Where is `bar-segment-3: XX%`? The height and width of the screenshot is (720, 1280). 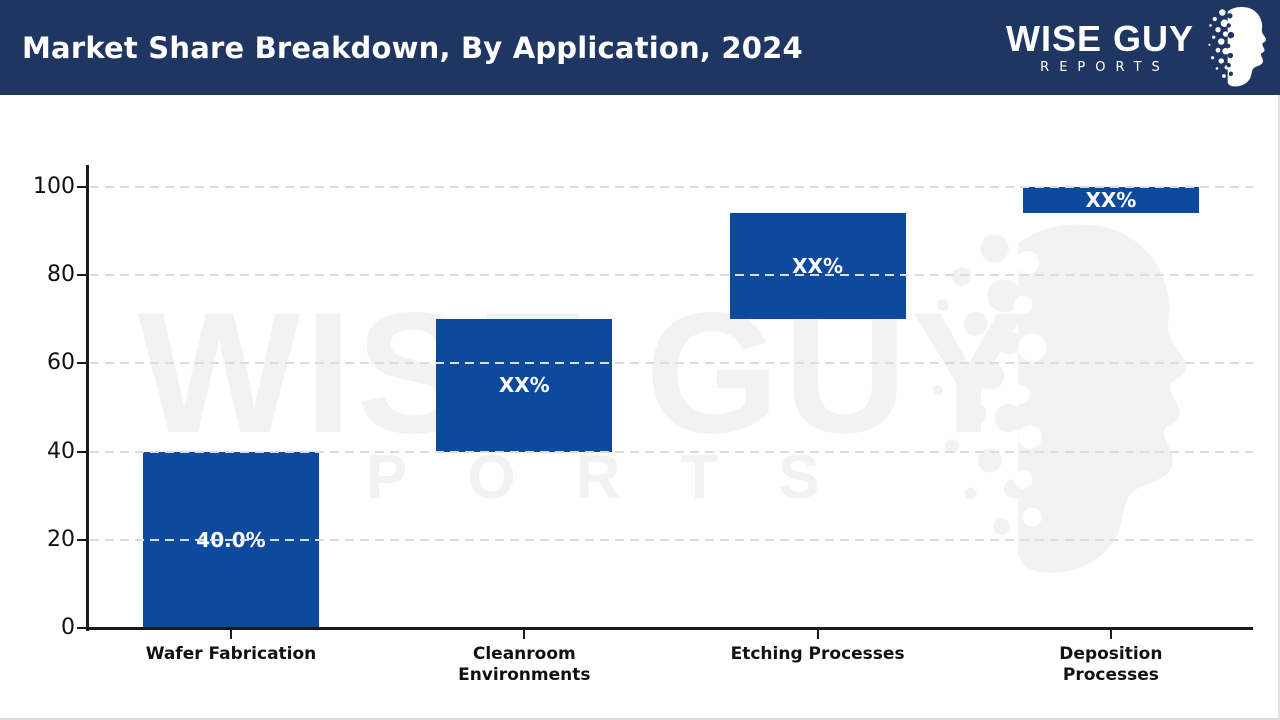
bar-segment-3: XX% is located at coordinates (817, 266).